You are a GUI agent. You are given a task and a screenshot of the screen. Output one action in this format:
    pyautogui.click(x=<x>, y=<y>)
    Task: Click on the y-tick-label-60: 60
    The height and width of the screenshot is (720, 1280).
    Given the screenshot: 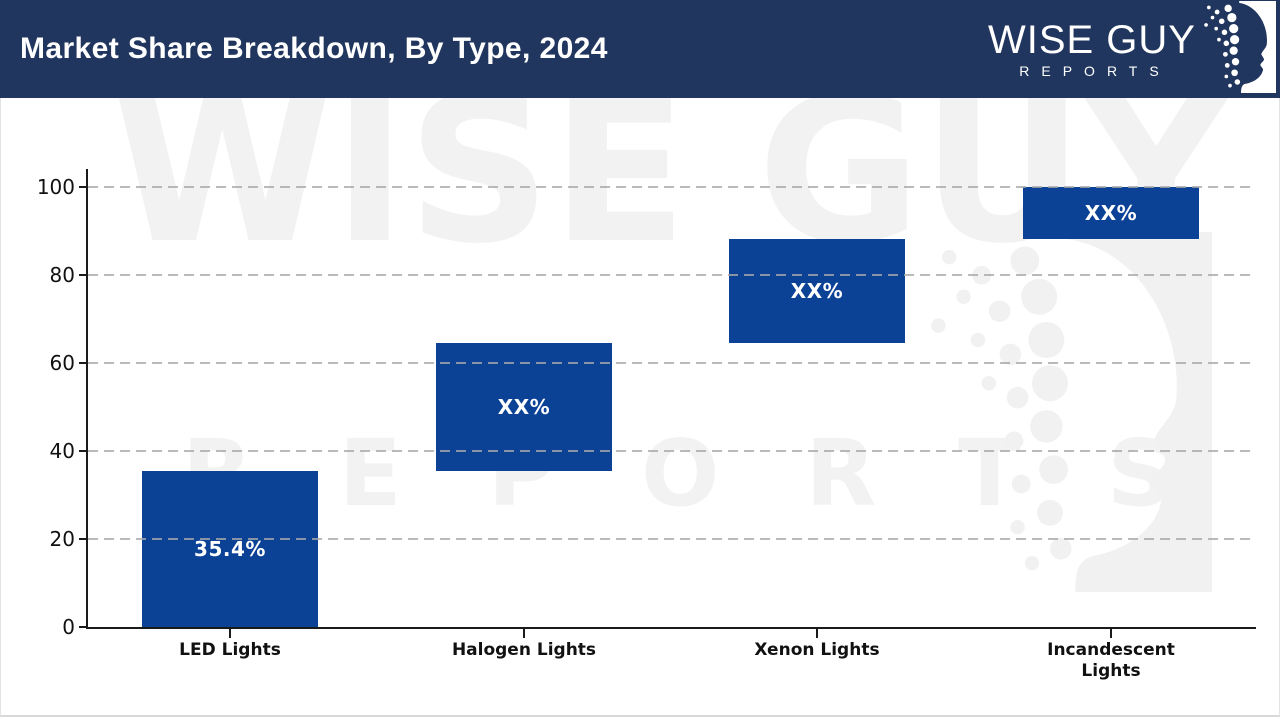 What is the action you would take?
    pyautogui.click(x=62, y=363)
    